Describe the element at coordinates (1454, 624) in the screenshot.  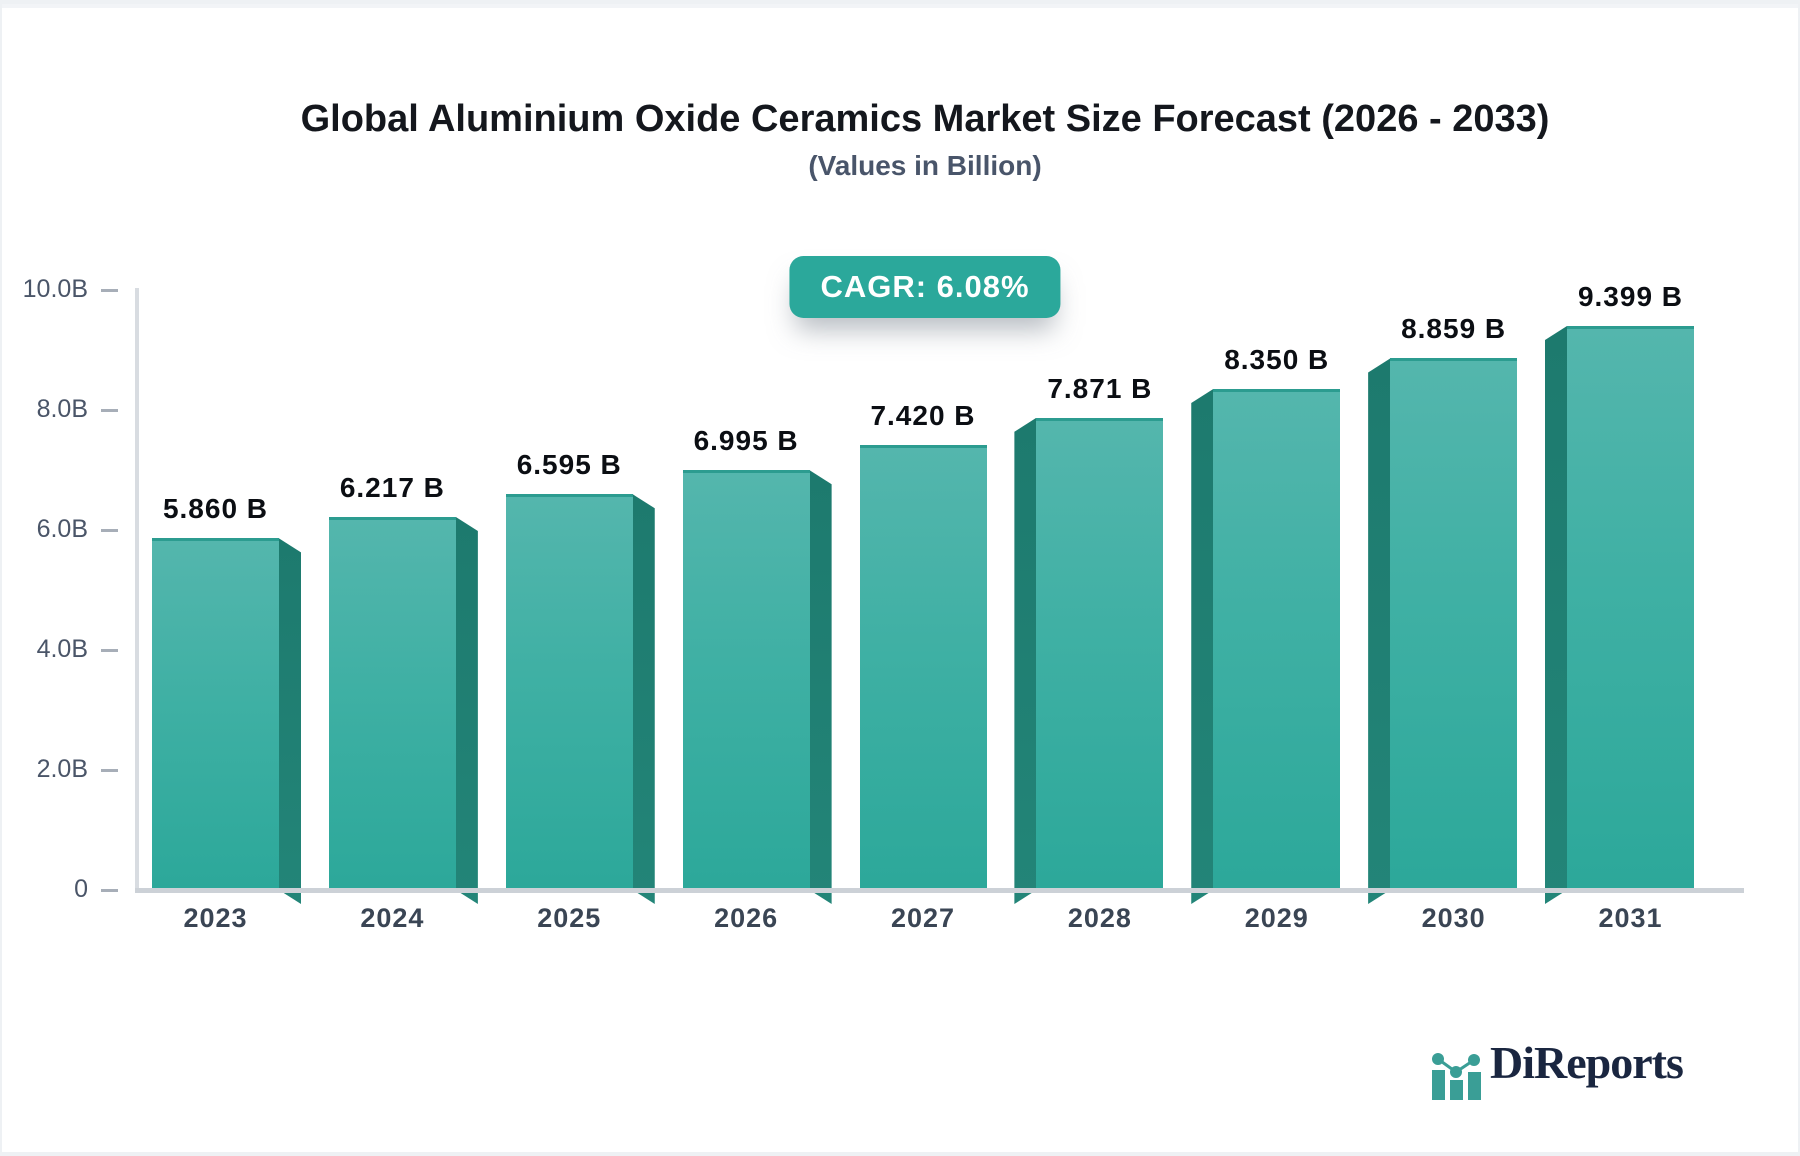
I see `bar-2030` at that location.